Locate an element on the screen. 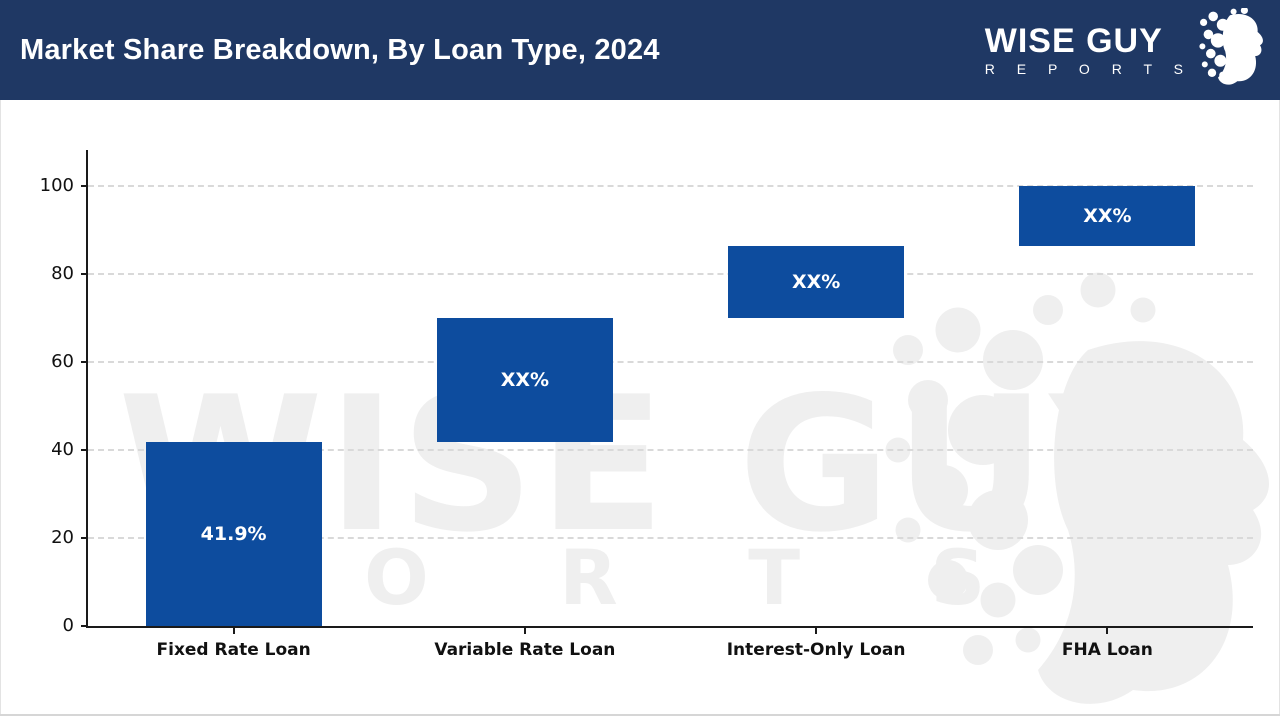 The width and height of the screenshot is (1280, 720). y-tick-label: 60 is located at coordinates (62, 361).